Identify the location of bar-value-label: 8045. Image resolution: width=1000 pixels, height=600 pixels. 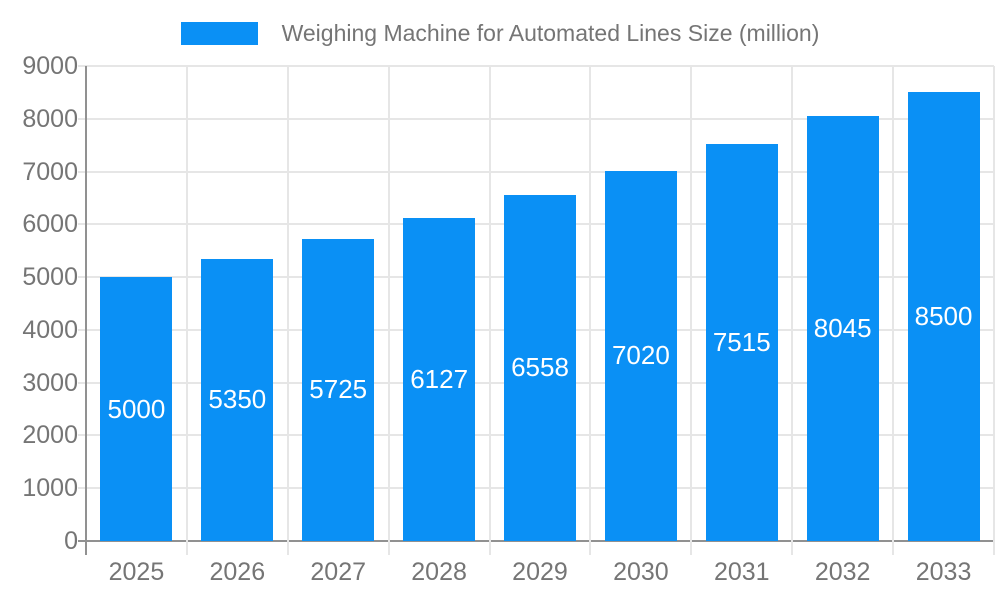
(842, 328).